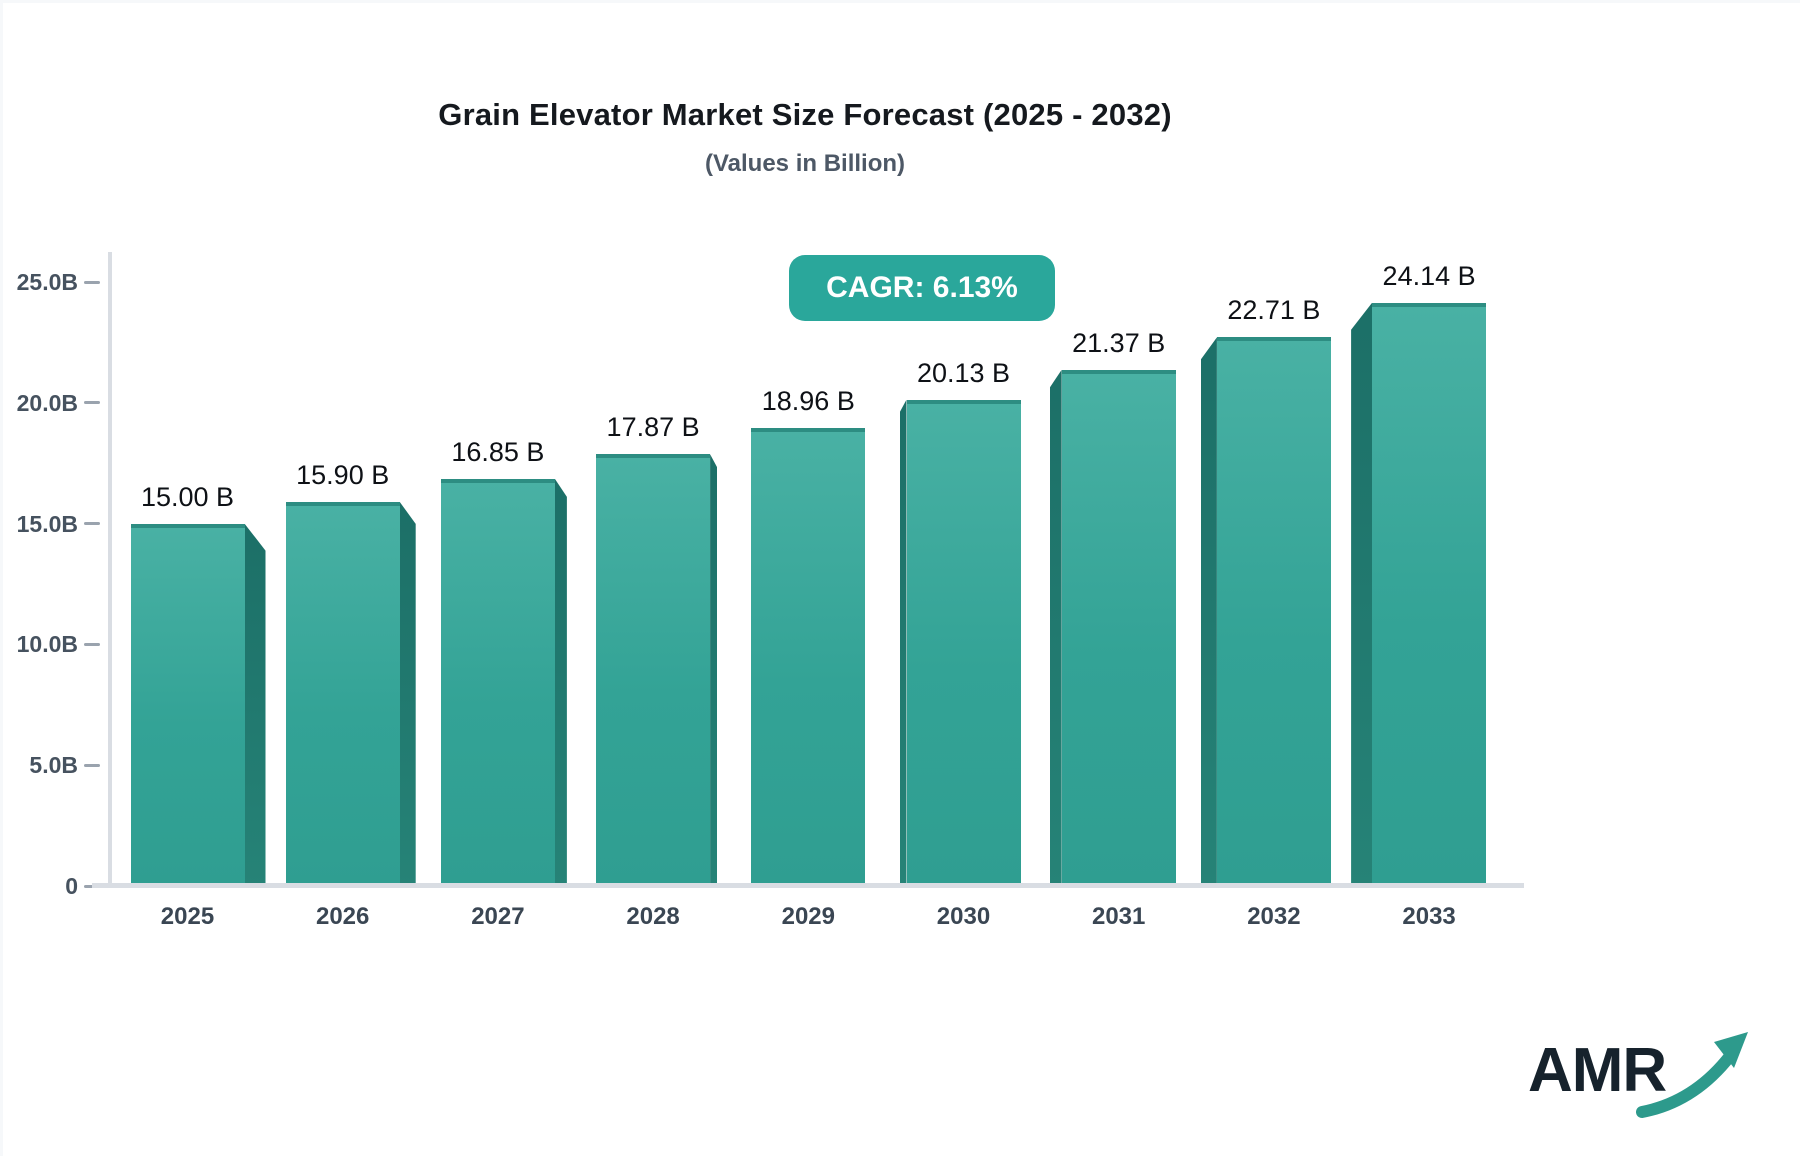 This screenshot has width=1800, height=1156. Describe the element at coordinates (187, 496) in the screenshot. I see `bar-value-label: 15.00 B` at that location.